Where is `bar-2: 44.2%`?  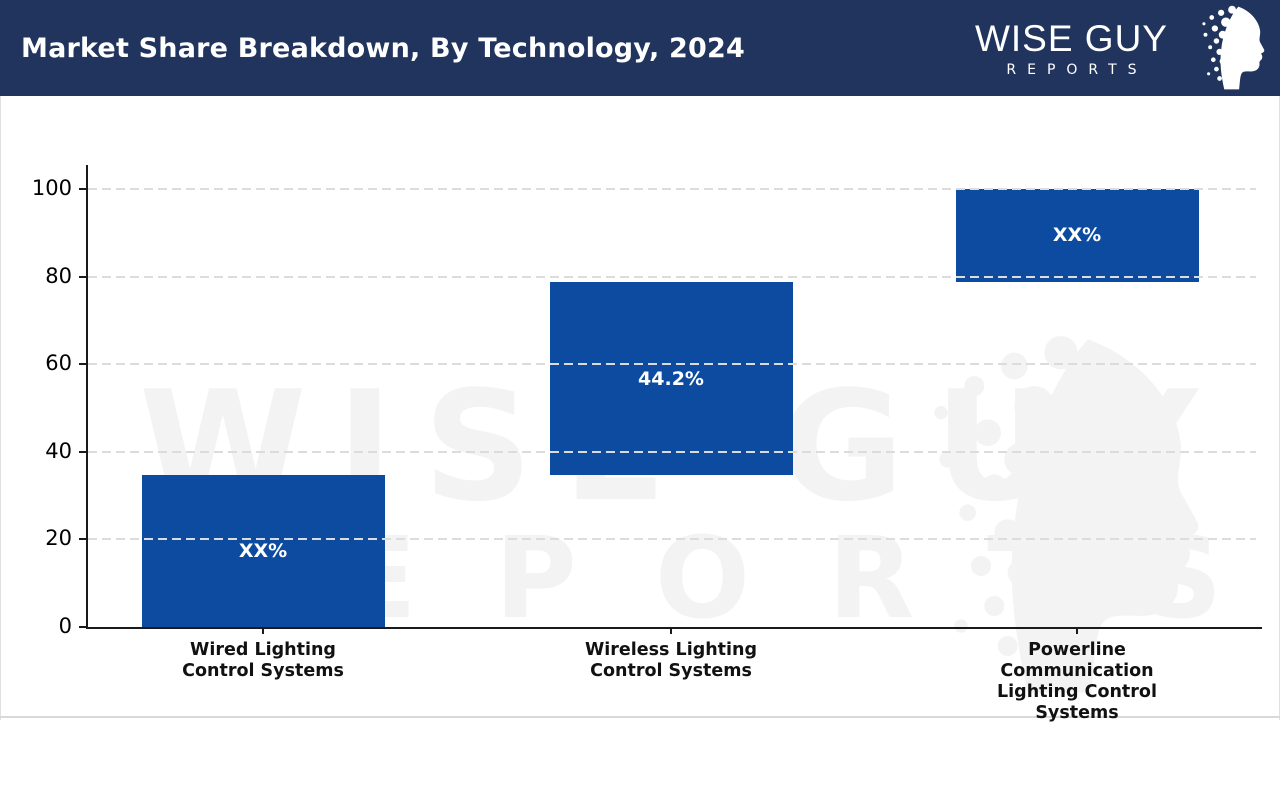
bar-2: 44.2% is located at coordinates (671, 378).